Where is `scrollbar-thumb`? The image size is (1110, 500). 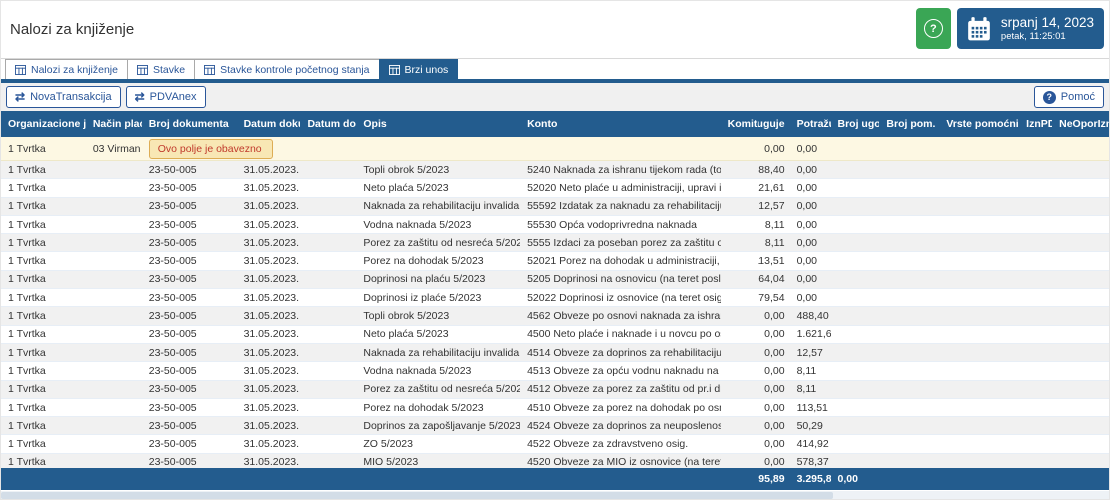 scrollbar-thumb is located at coordinates (417, 495).